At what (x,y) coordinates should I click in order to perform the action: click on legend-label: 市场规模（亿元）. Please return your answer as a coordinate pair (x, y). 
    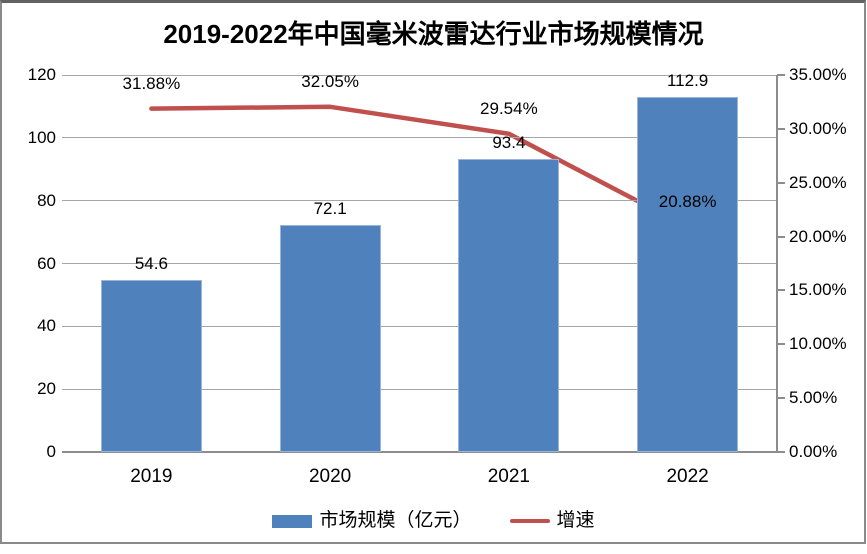
    Looking at the image, I should click on (395, 520).